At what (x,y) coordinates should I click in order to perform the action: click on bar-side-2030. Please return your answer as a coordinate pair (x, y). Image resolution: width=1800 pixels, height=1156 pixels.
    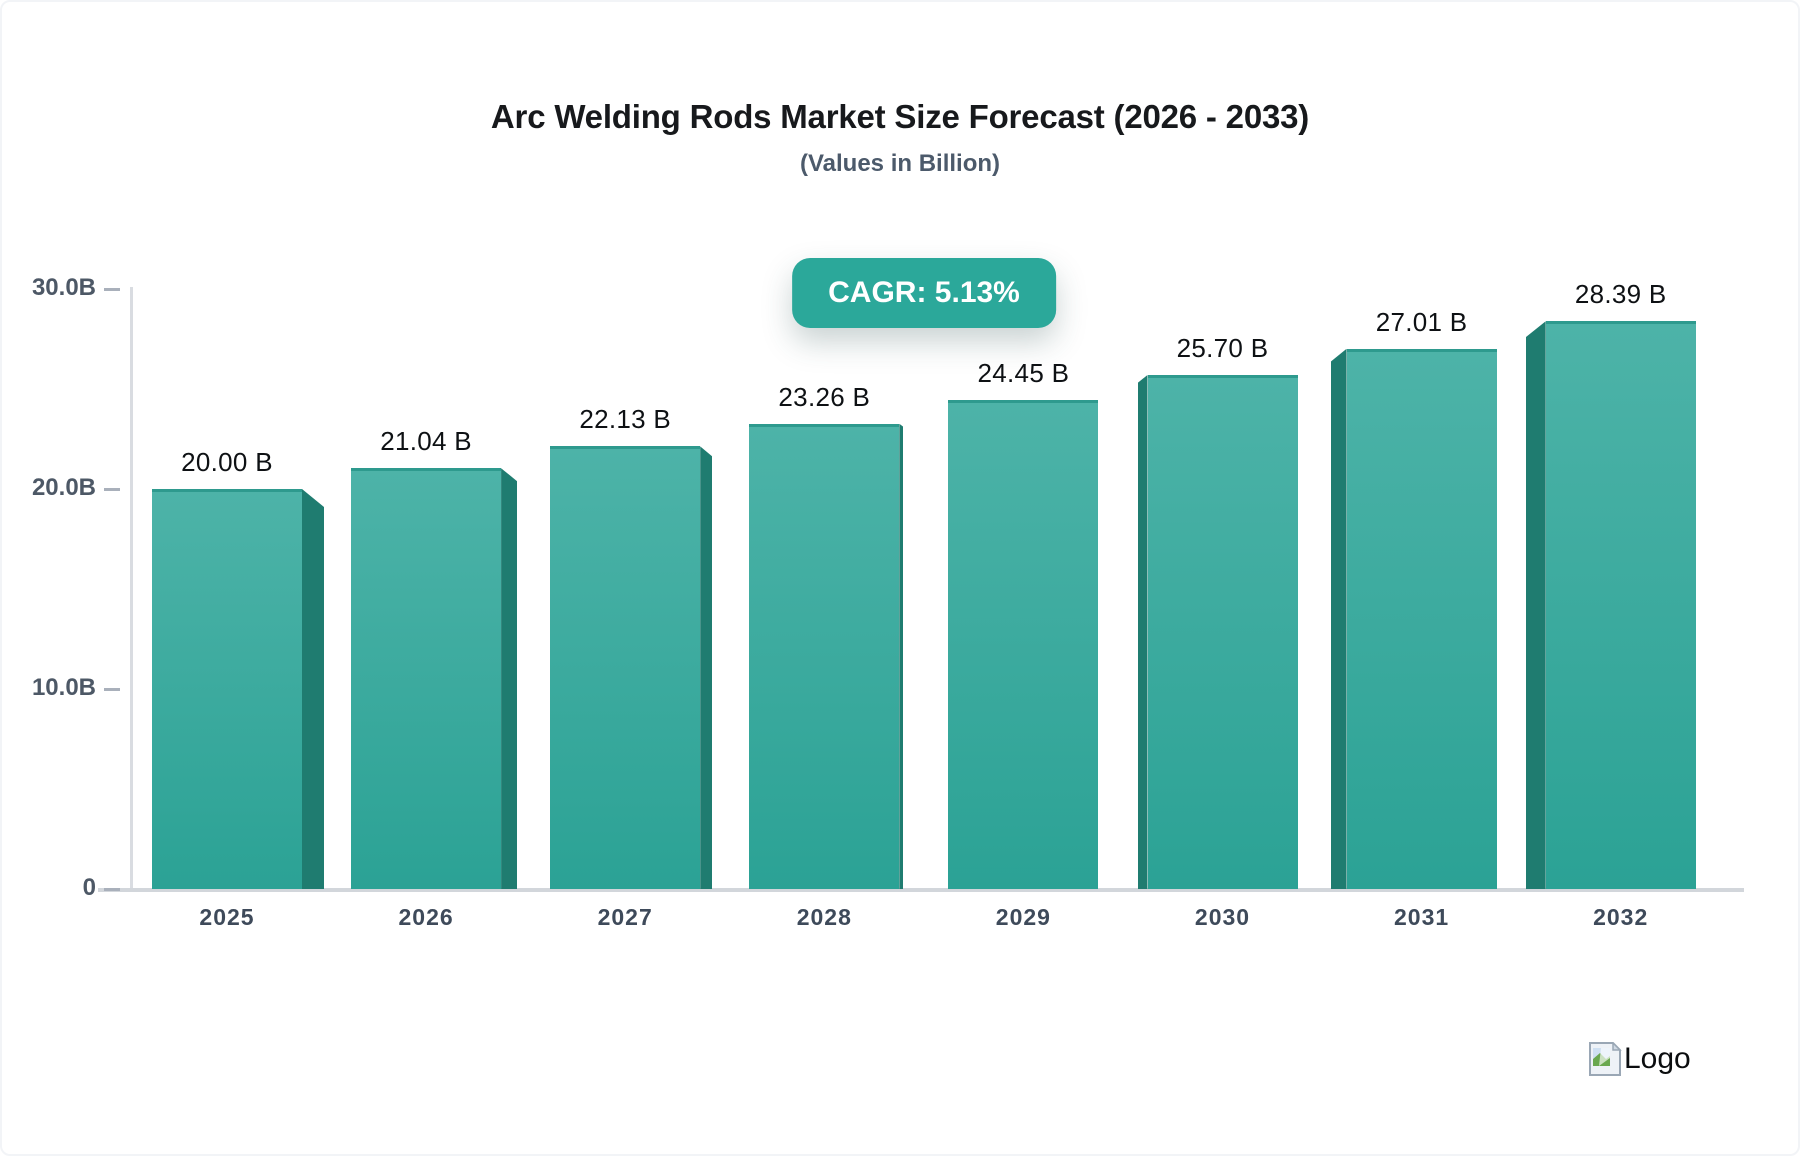
    Looking at the image, I should click on (1142, 632).